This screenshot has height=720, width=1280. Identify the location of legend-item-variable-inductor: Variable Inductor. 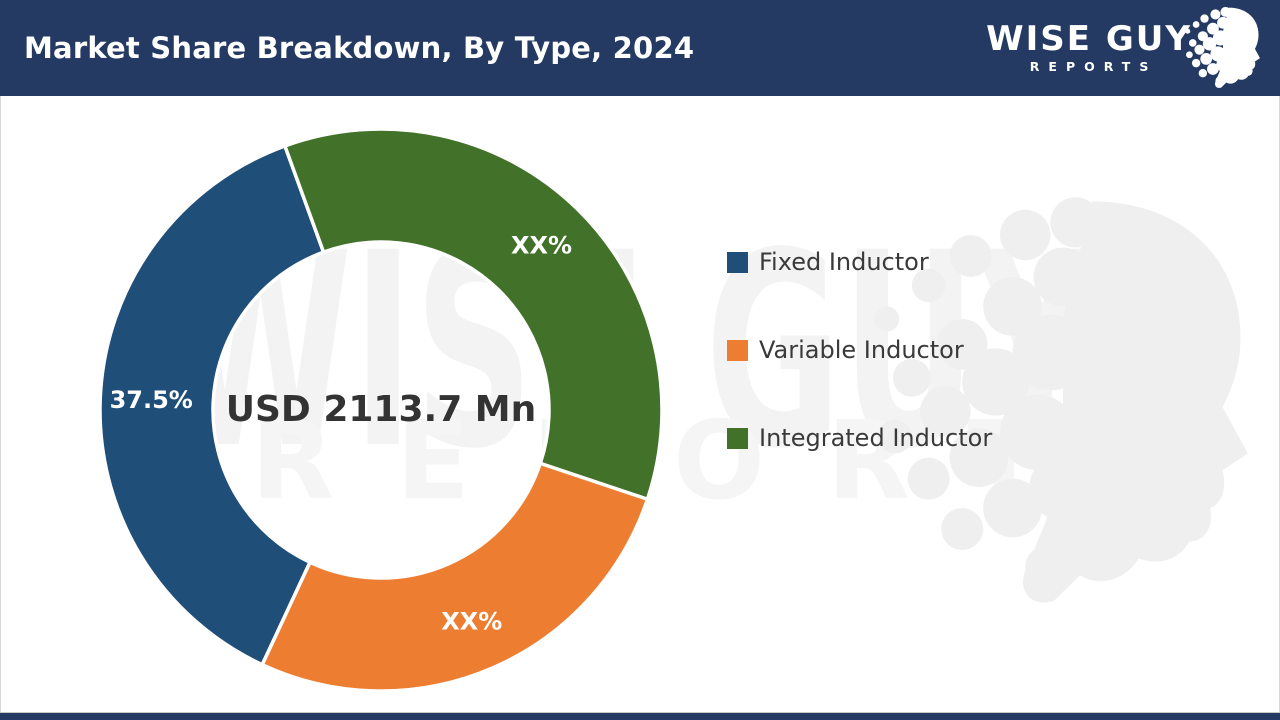
(859, 350).